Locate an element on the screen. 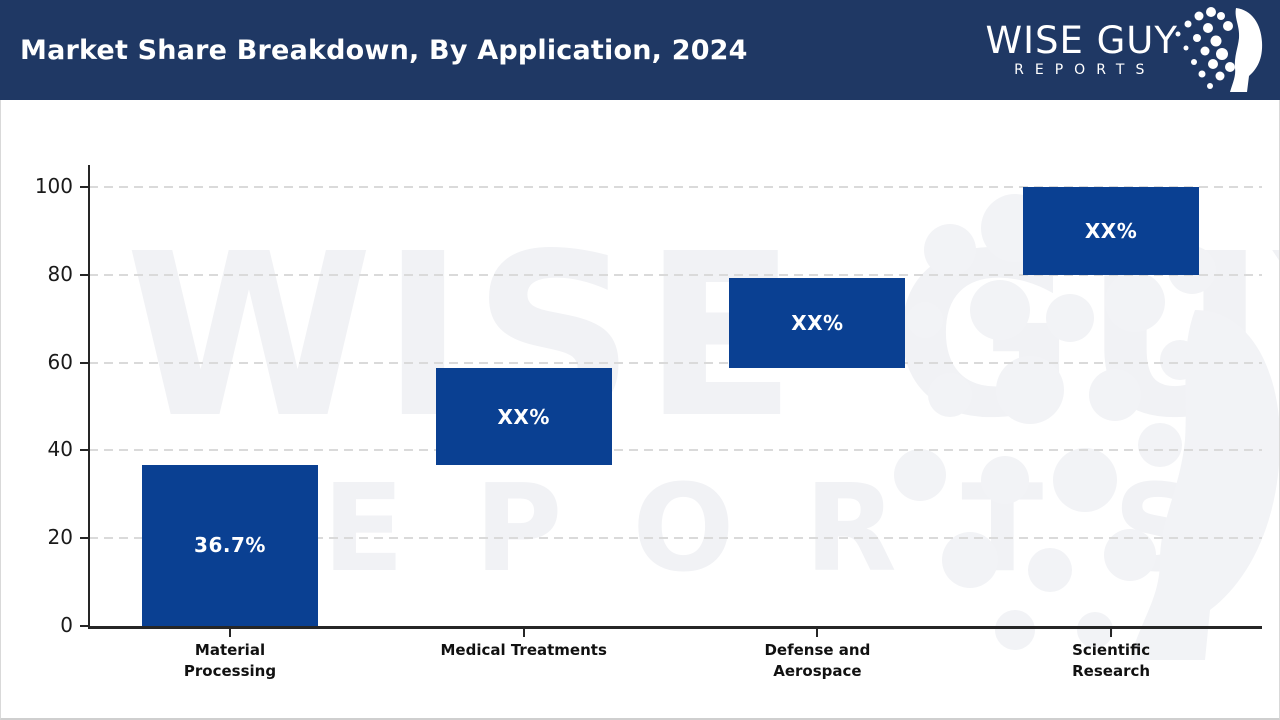  y-tick-label-100: 100 is located at coordinates (53, 186).